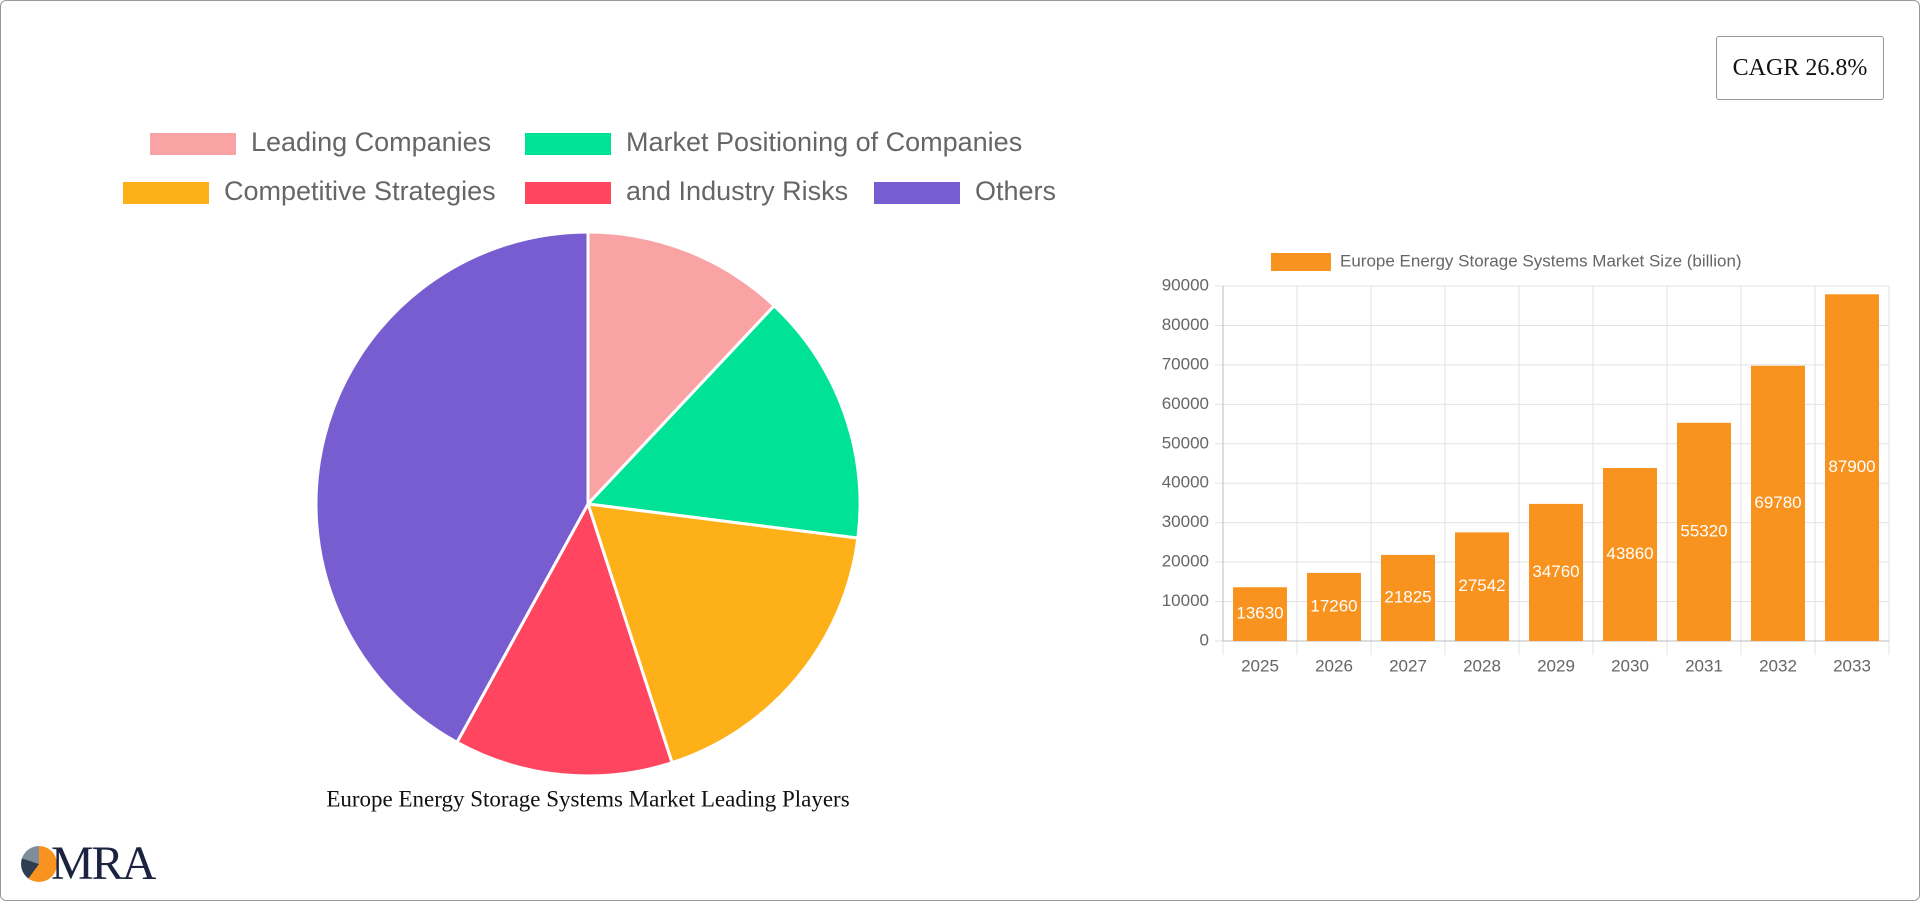 The width and height of the screenshot is (1920, 901). Describe the element at coordinates (824, 142) in the screenshot. I see `legend-label: Market Positioning of Companies` at that location.